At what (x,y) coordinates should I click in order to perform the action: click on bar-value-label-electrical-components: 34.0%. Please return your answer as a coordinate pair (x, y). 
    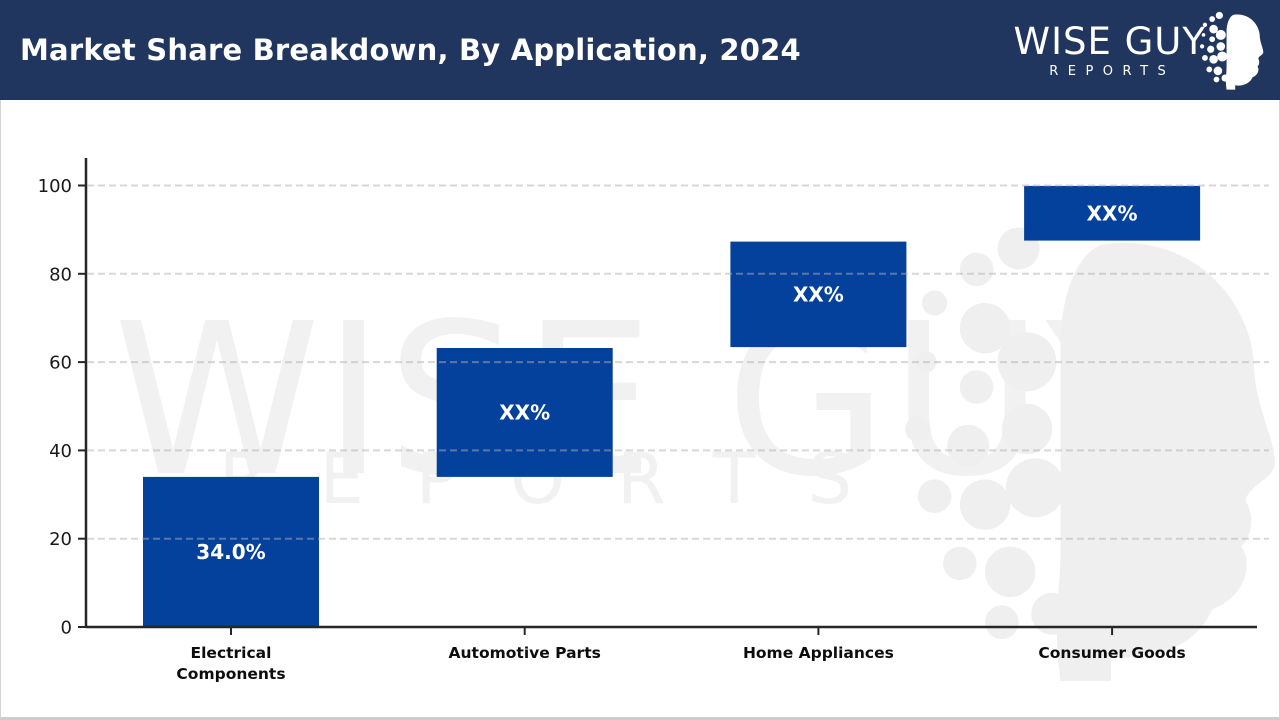
    Looking at the image, I should click on (230, 552).